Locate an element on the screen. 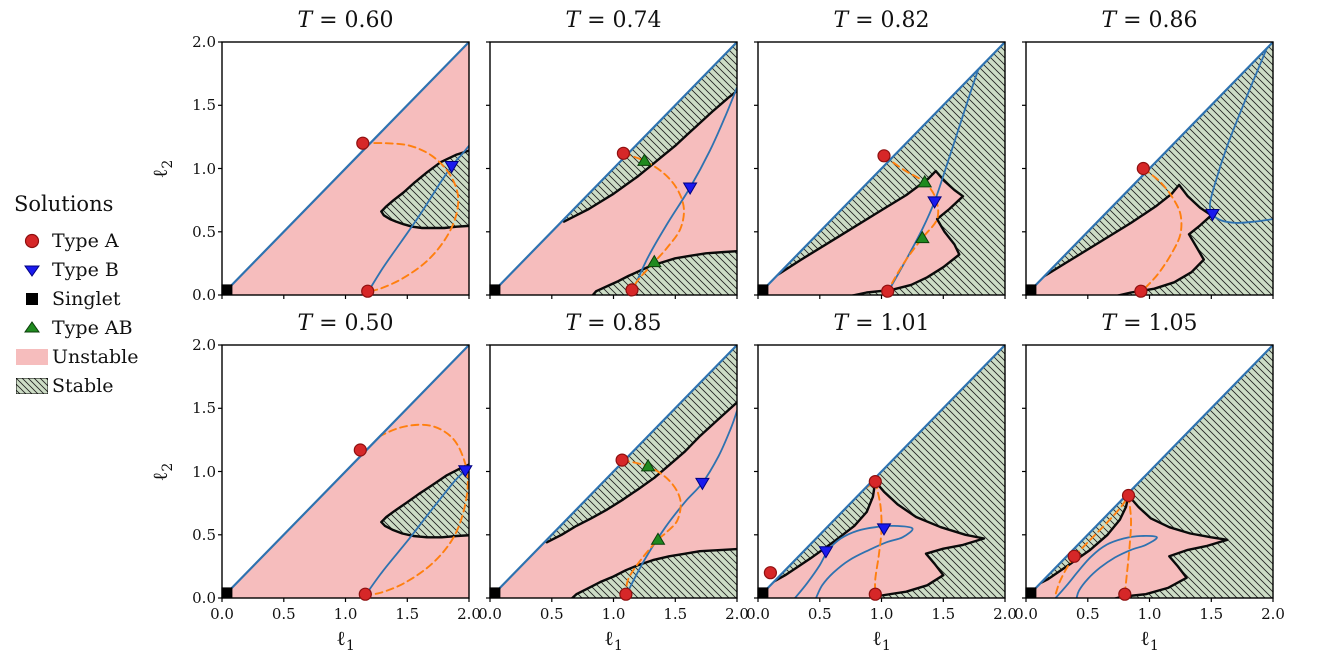  panel-T-1.05: T = 1.05 is located at coordinates (1148, 456).